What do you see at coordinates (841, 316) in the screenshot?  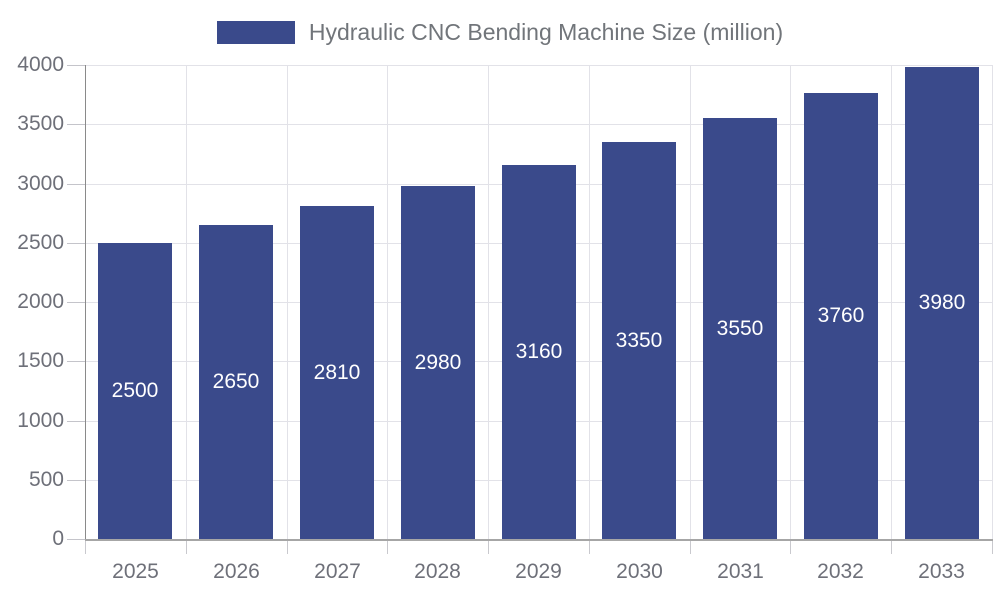 I see `bar-2032` at bounding box center [841, 316].